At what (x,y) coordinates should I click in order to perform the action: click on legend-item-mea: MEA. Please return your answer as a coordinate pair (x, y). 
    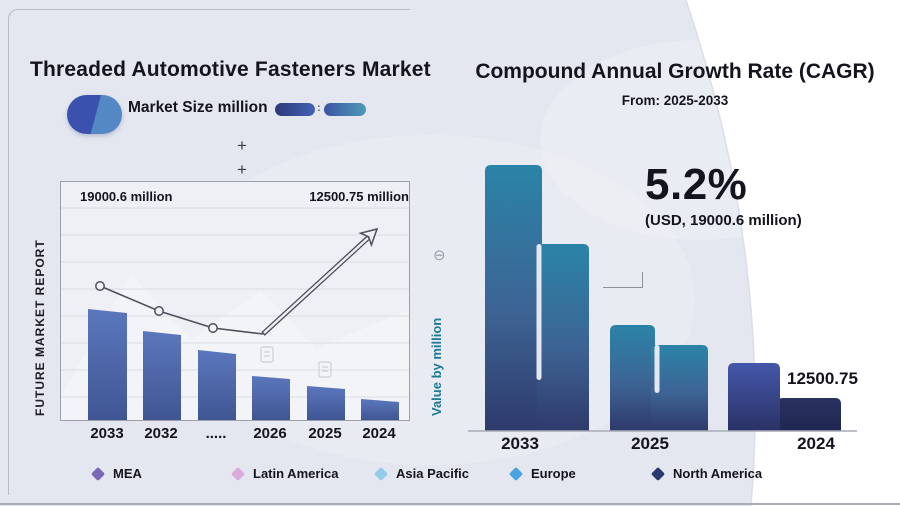
    Looking at the image, I should click on (116, 473).